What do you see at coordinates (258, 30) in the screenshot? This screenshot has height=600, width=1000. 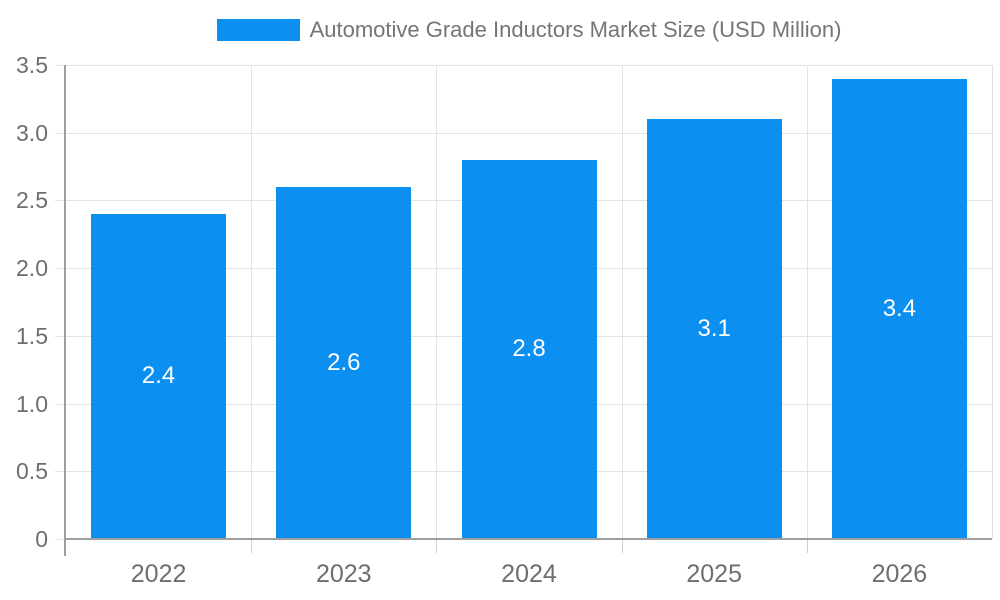 I see `legend-swatch` at bounding box center [258, 30].